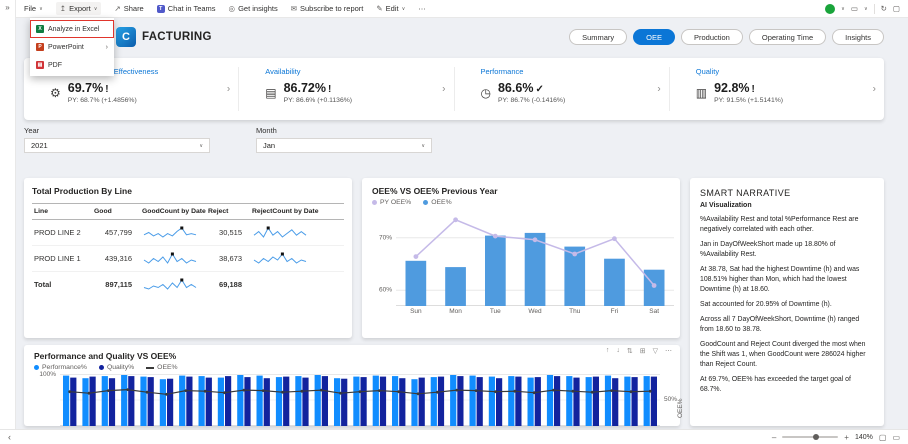 Image resolution: width=908 pixels, height=444 pixels. Describe the element at coordinates (607, 350) in the screenshot. I see `drill-up-icon: ↑` at that location.